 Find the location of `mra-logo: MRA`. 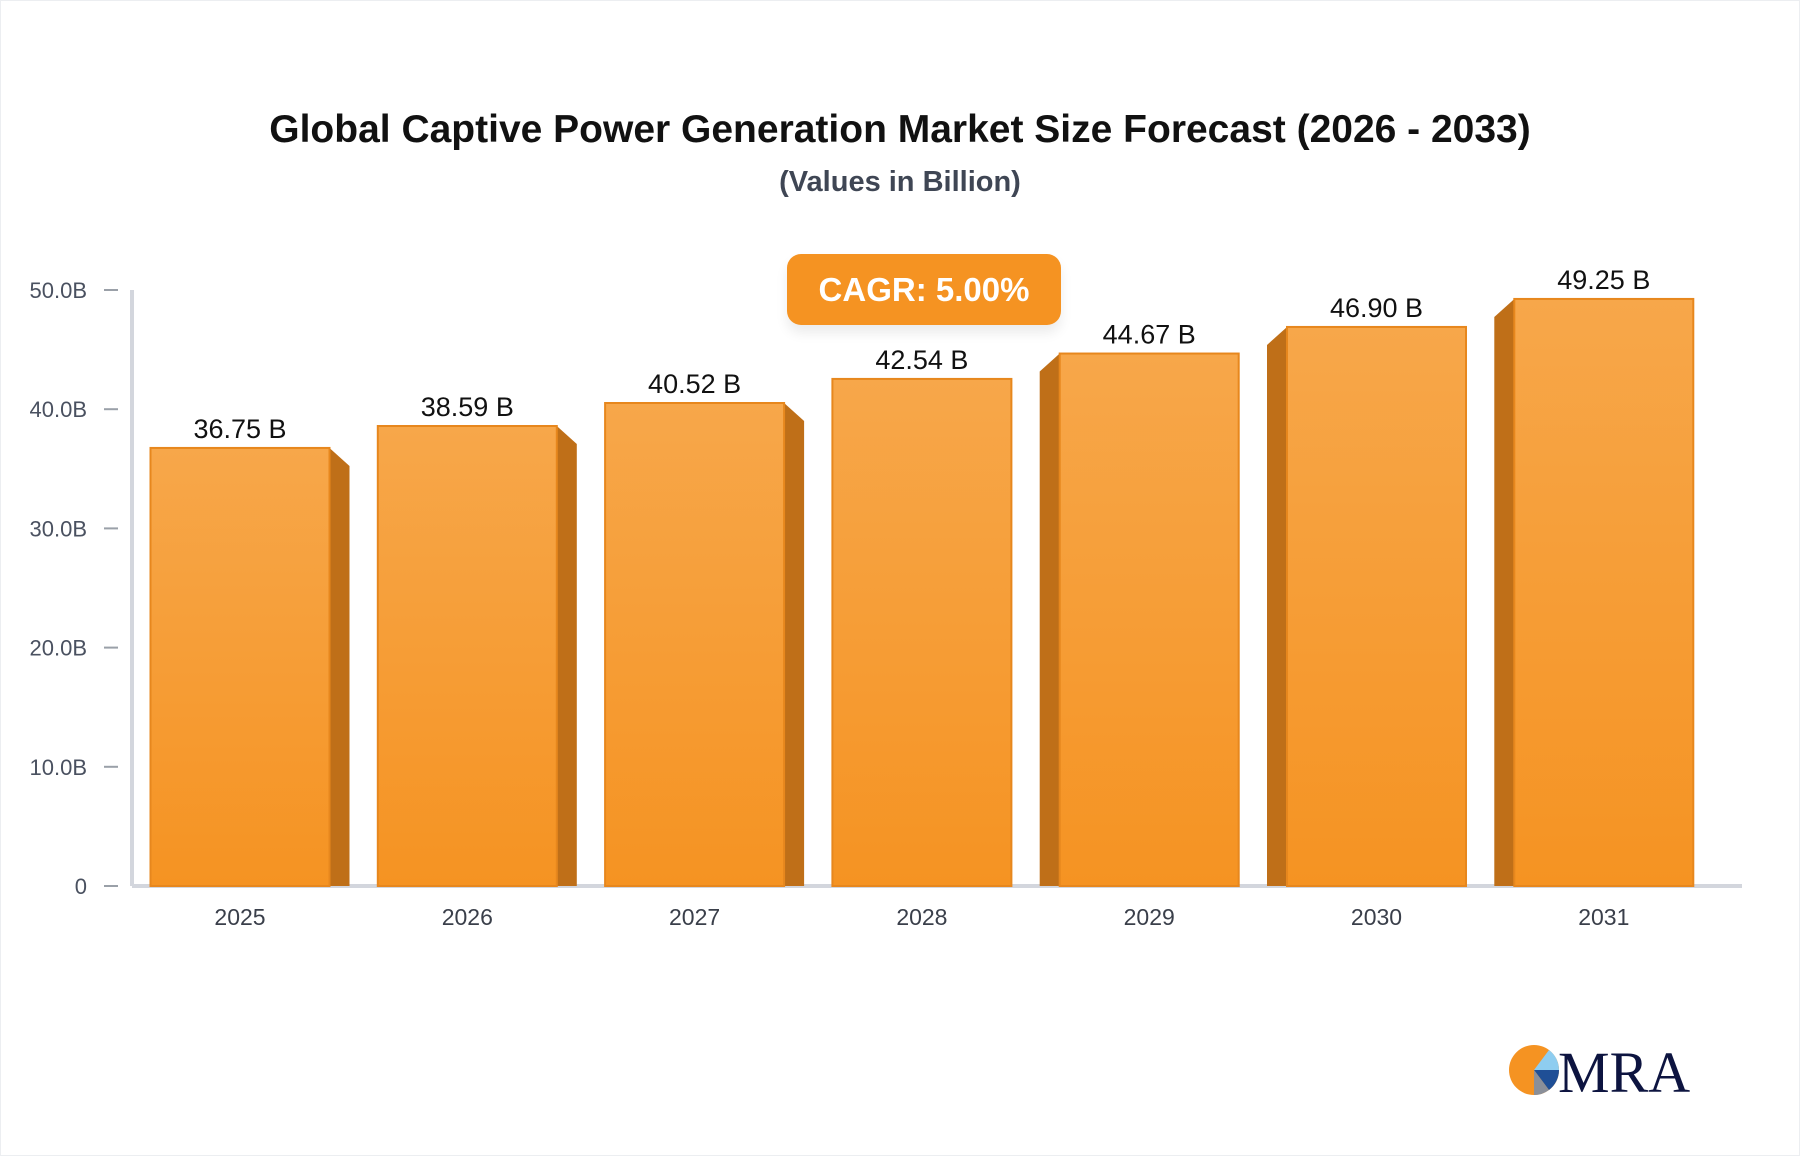

mra-logo: MRA is located at coordinates (1599, 1070).